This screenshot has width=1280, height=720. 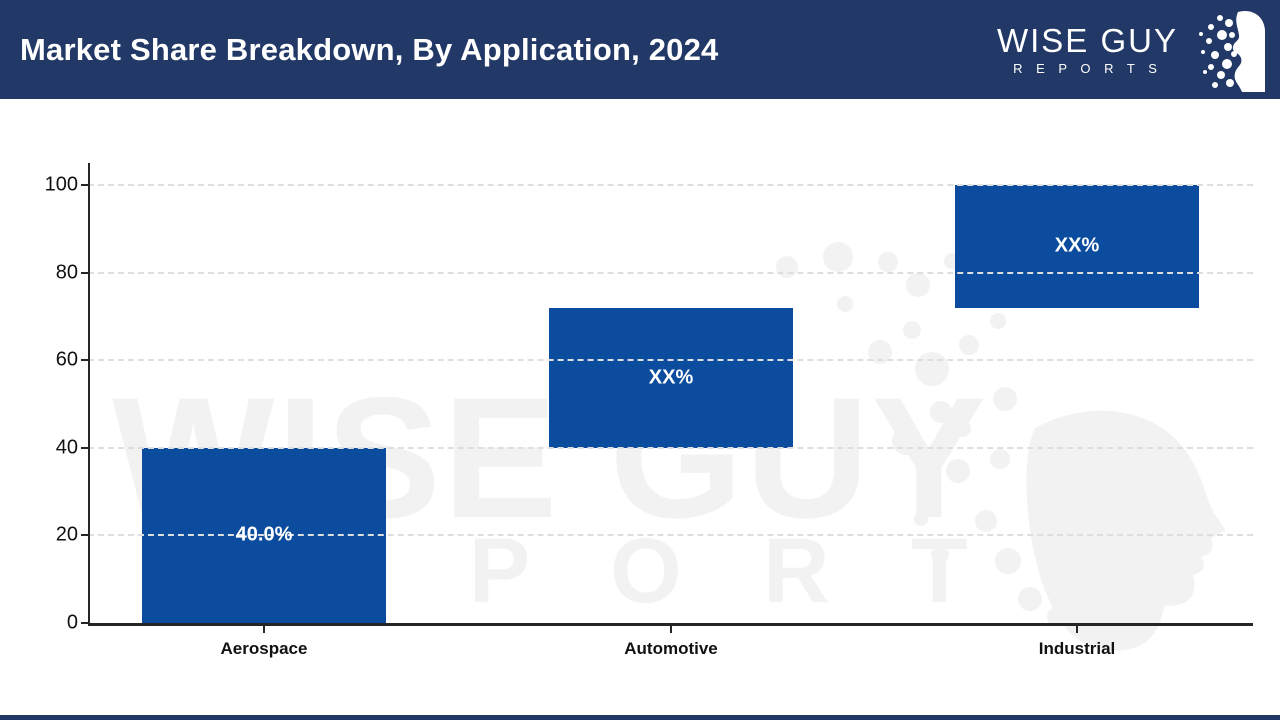 I want to click on bar-automotive, so click(x=671, y=377).